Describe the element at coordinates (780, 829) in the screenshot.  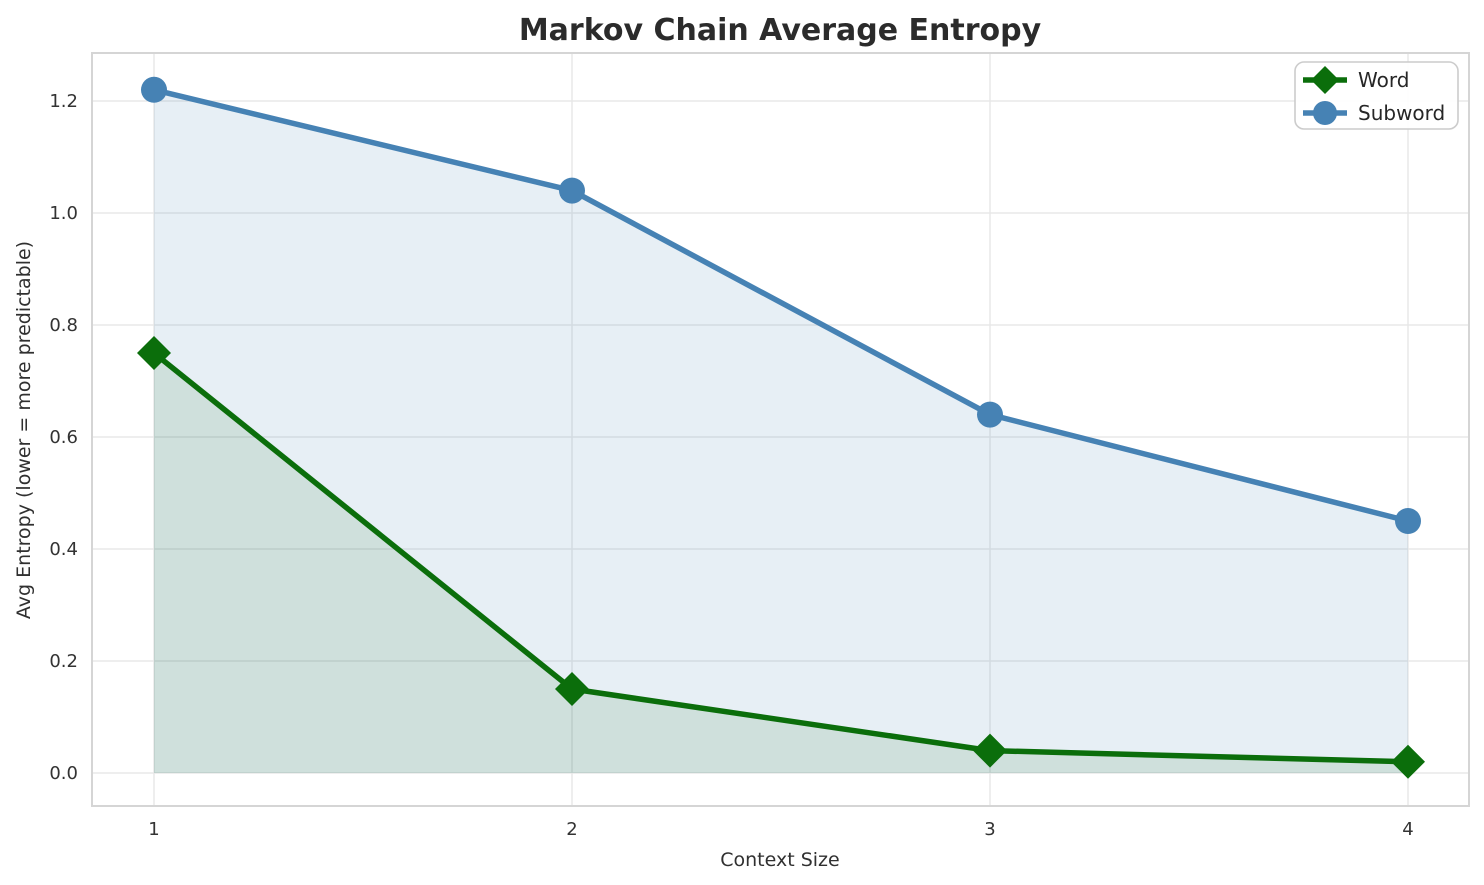
I see `x-axis-tick-labels: 1 2 3 4` at that location.